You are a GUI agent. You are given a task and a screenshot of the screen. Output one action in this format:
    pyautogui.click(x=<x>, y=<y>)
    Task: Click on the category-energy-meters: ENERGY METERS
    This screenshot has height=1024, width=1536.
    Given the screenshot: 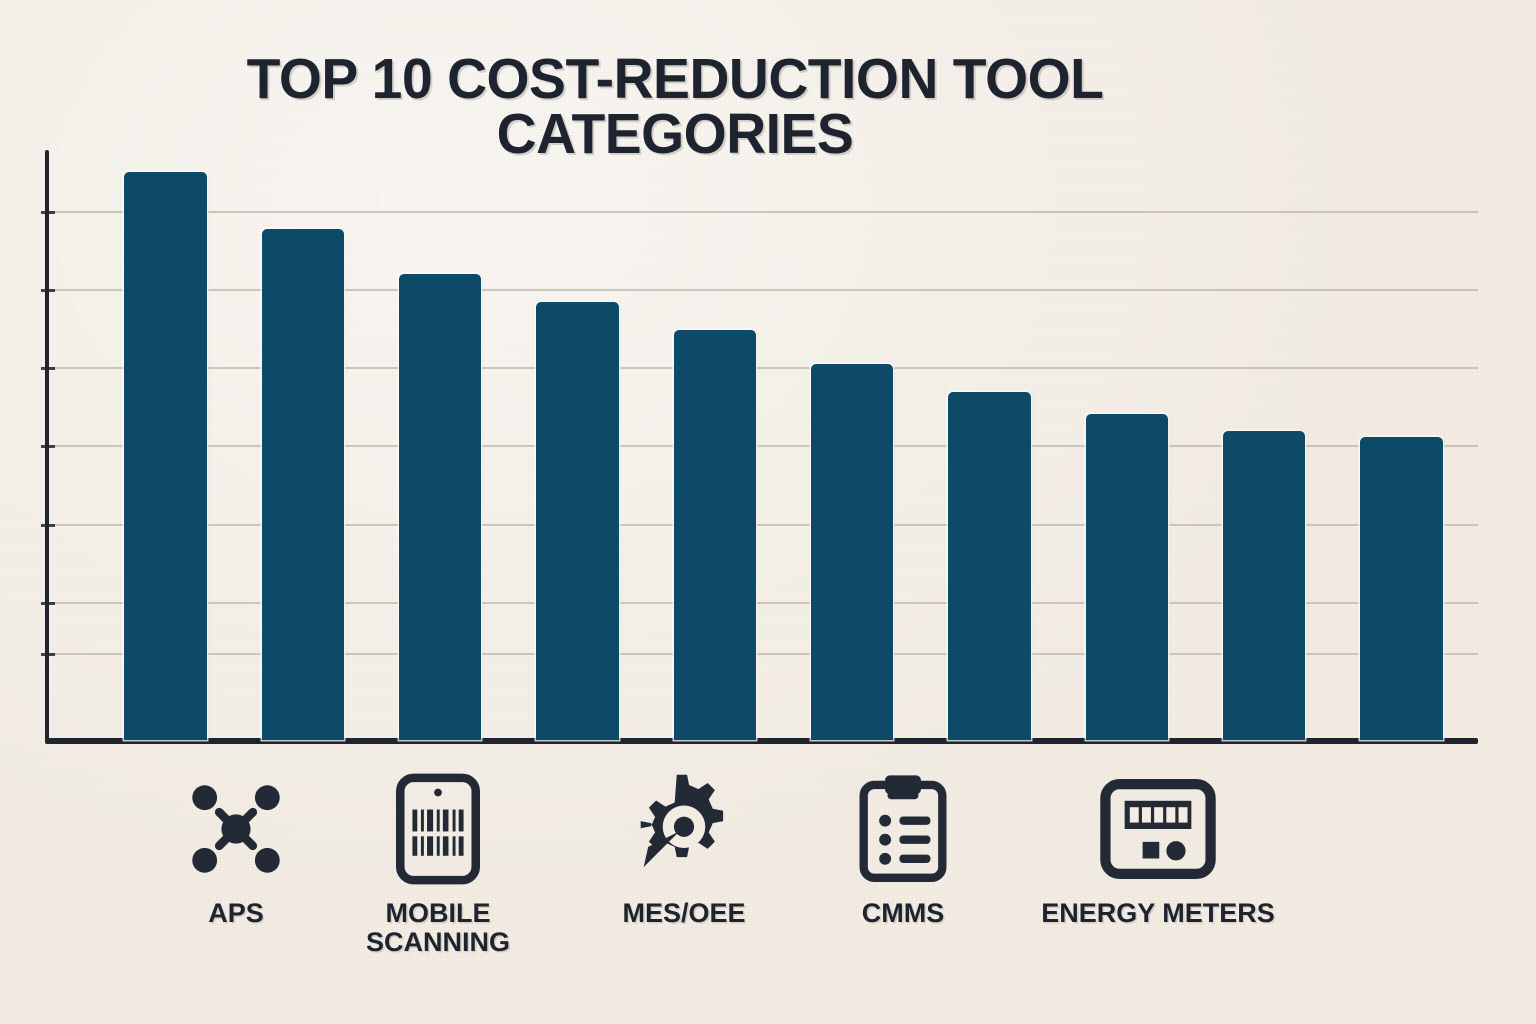 What is the action you would take?
    pyautogui.click(x=1158, y=847)
    